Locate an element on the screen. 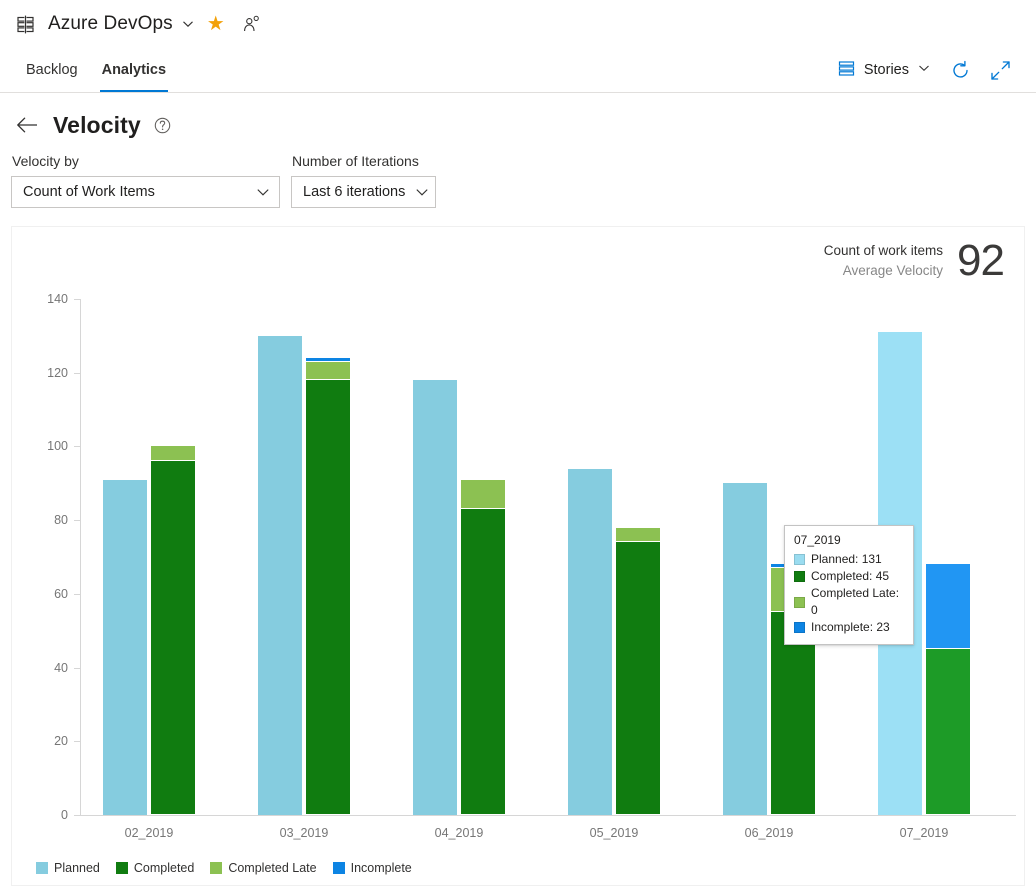  legend-item: Completed is located at coordinates (155, 868).